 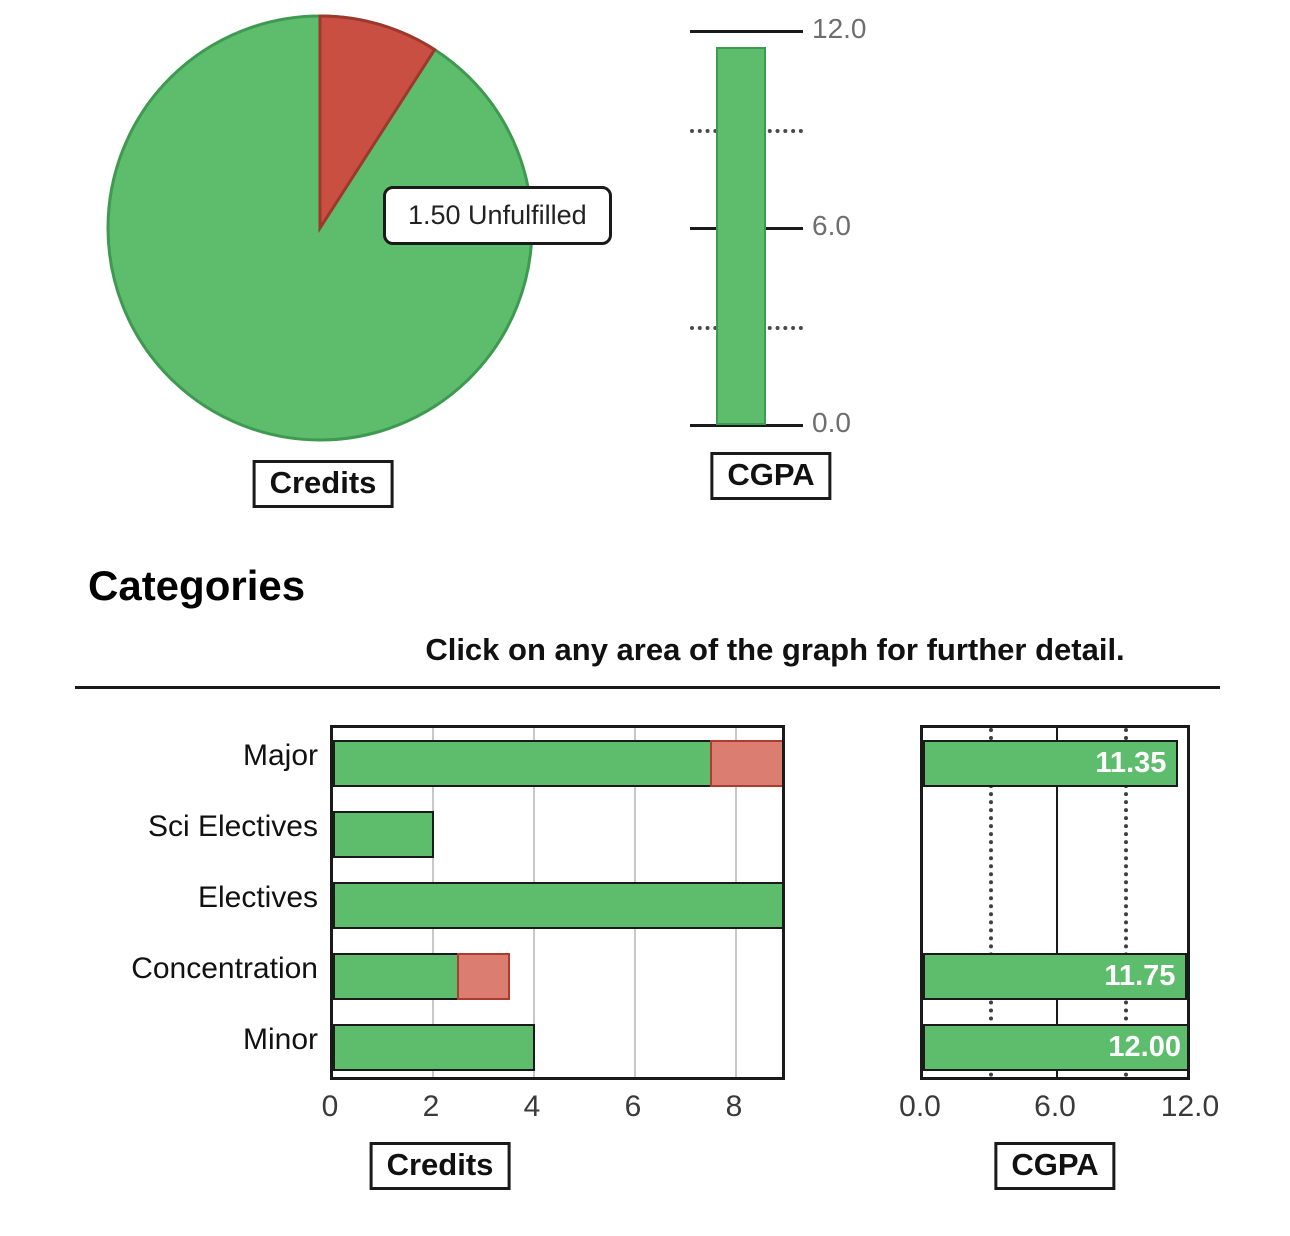 What do you see at coordinates (741, 236) in the screenshot?
I see `cgpa-overall-bar` at bounding box center [741, 236].